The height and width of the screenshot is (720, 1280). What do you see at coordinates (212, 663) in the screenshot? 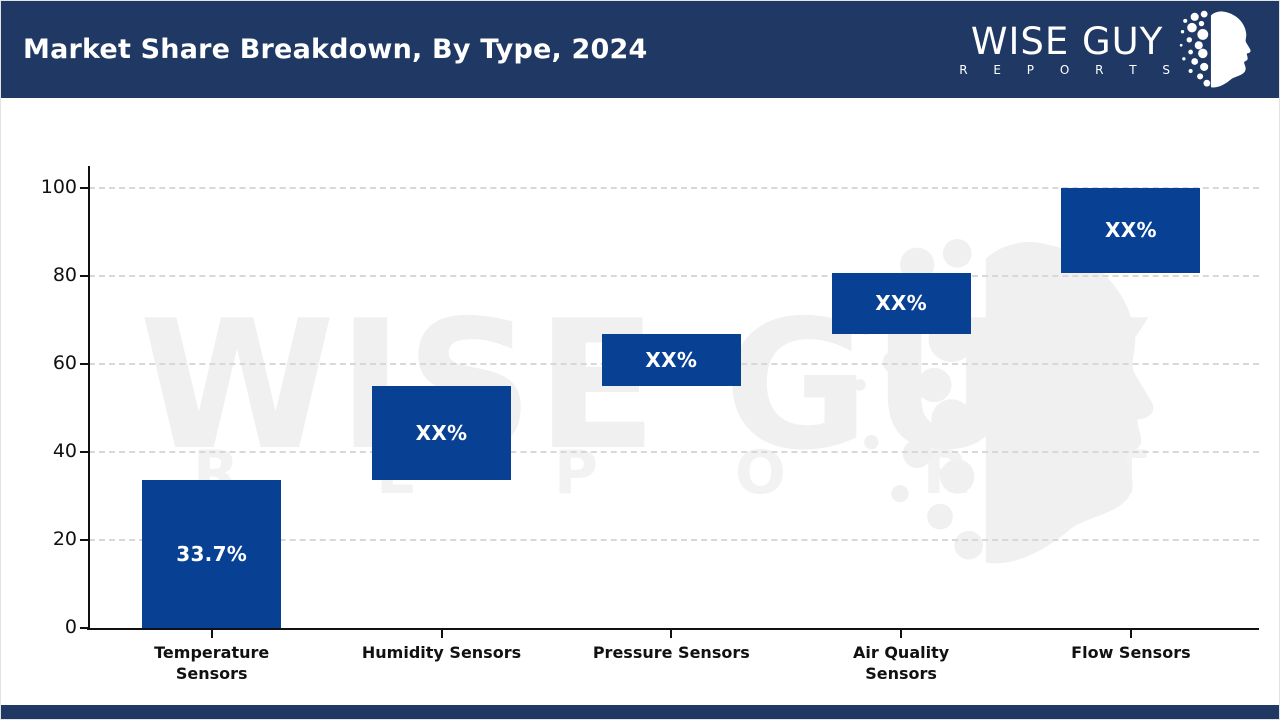
I see `x-category-label: Temperature Sensors` at bounding box center [212, 663].